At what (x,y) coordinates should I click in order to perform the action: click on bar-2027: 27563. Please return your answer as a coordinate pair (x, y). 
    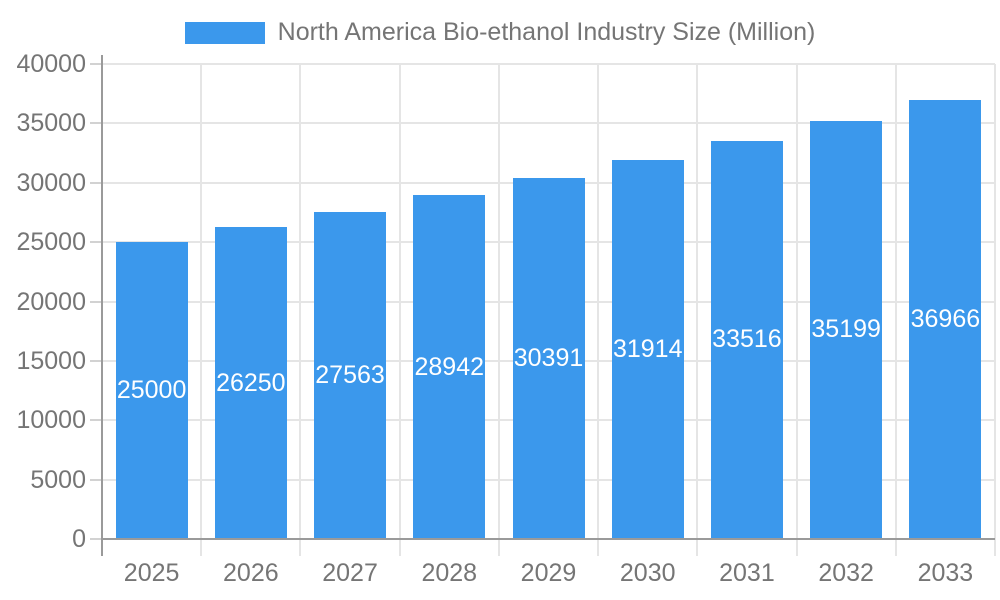
    Looking at the image, I should click on (350, 375).